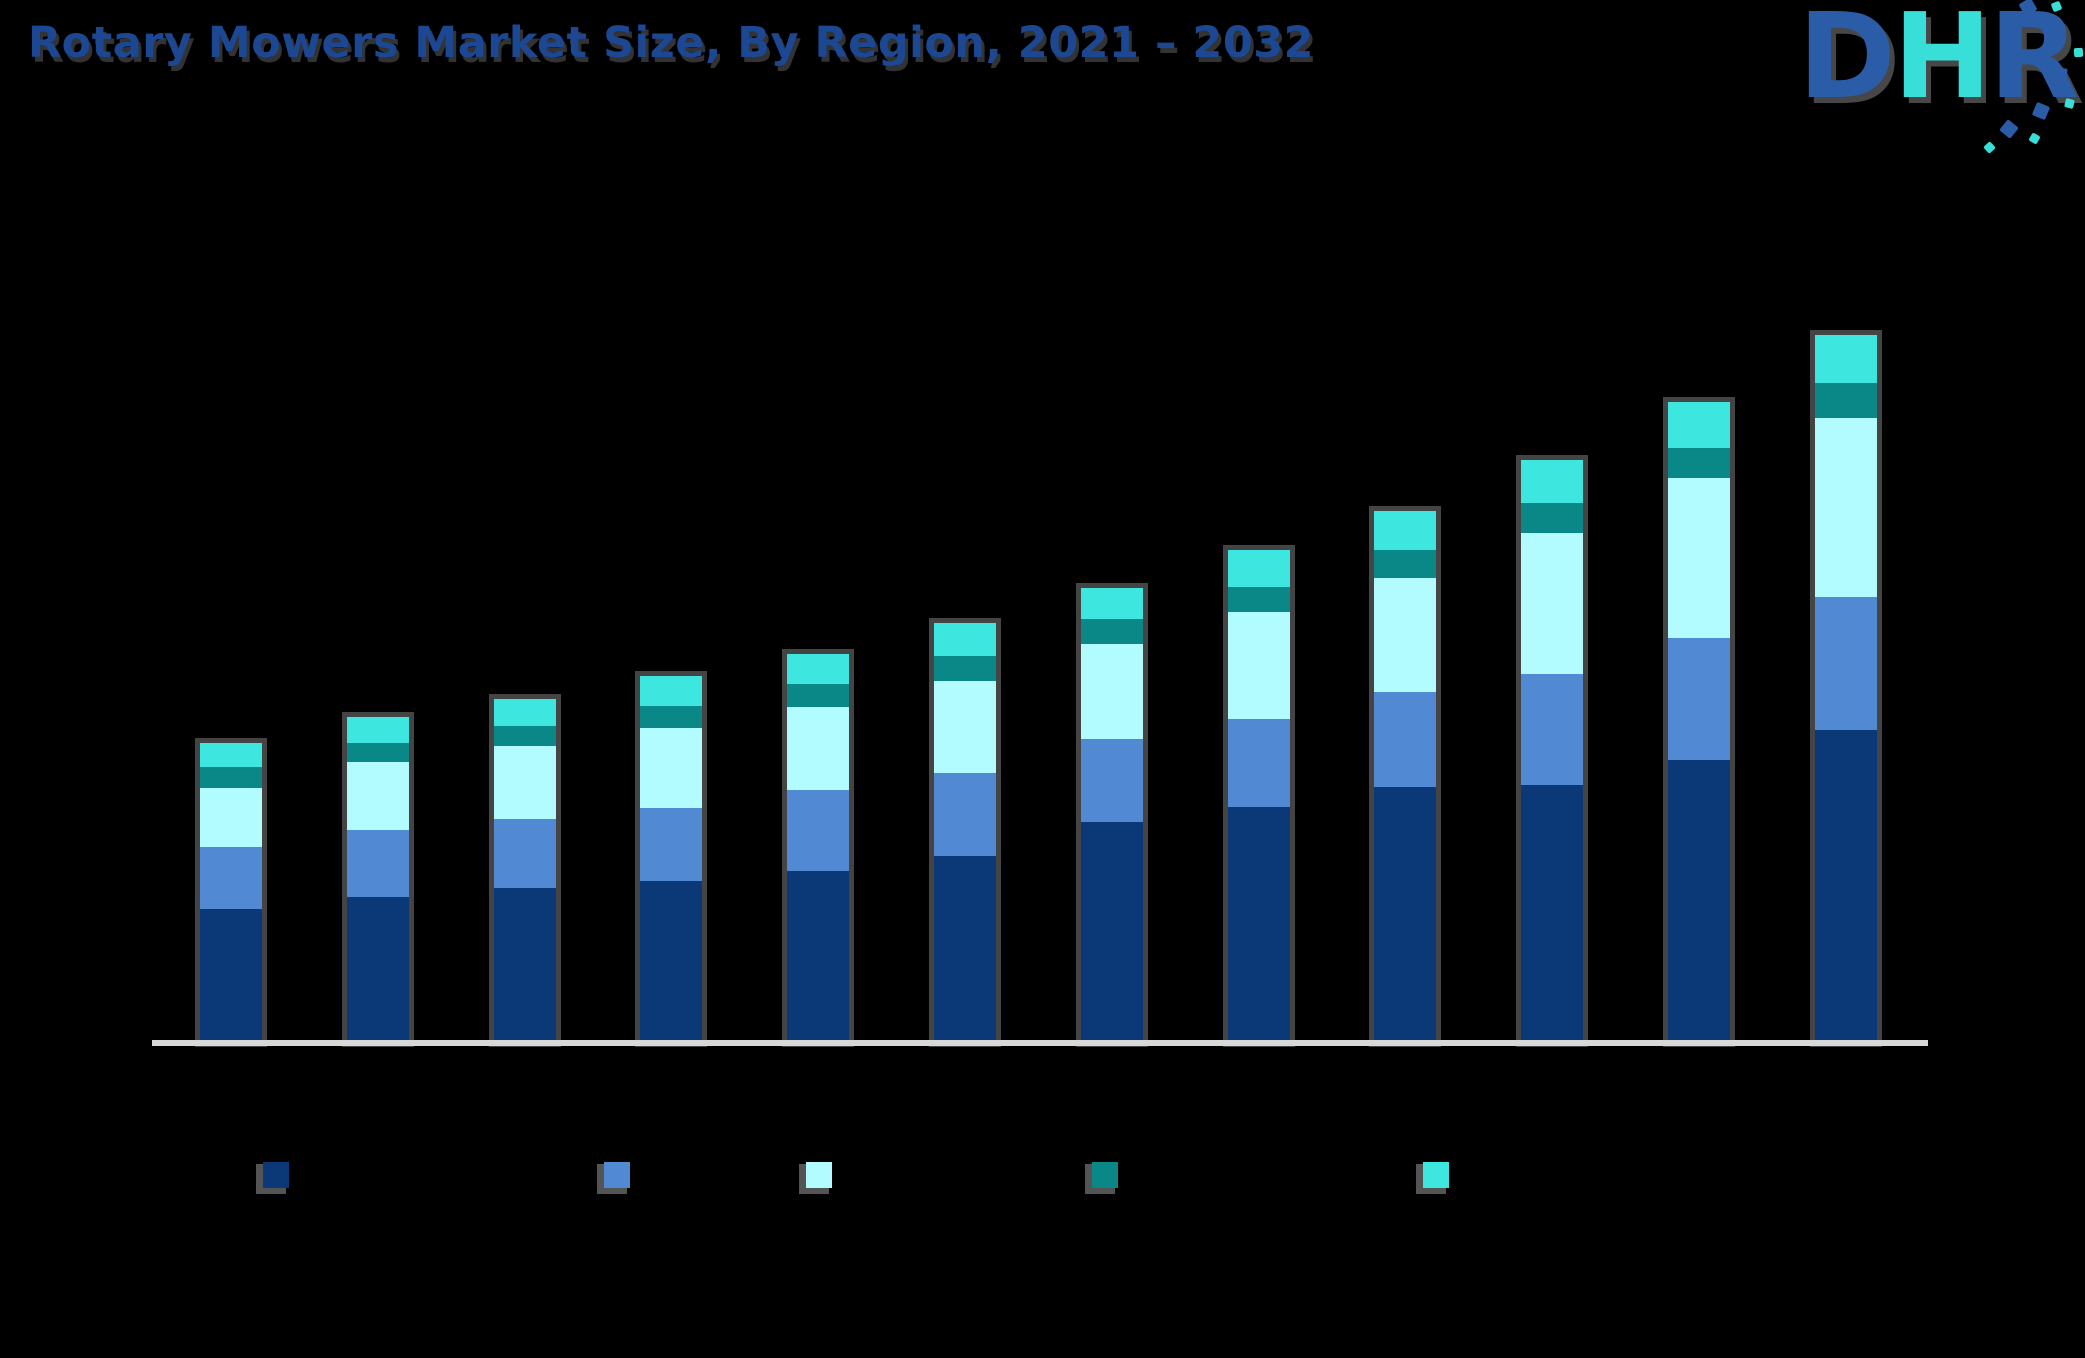 The image size is (2085, 1358). Describe the element at coordinates (1258, 924) in the screenshot. I see `bar-2028-segment-navy` at that location.